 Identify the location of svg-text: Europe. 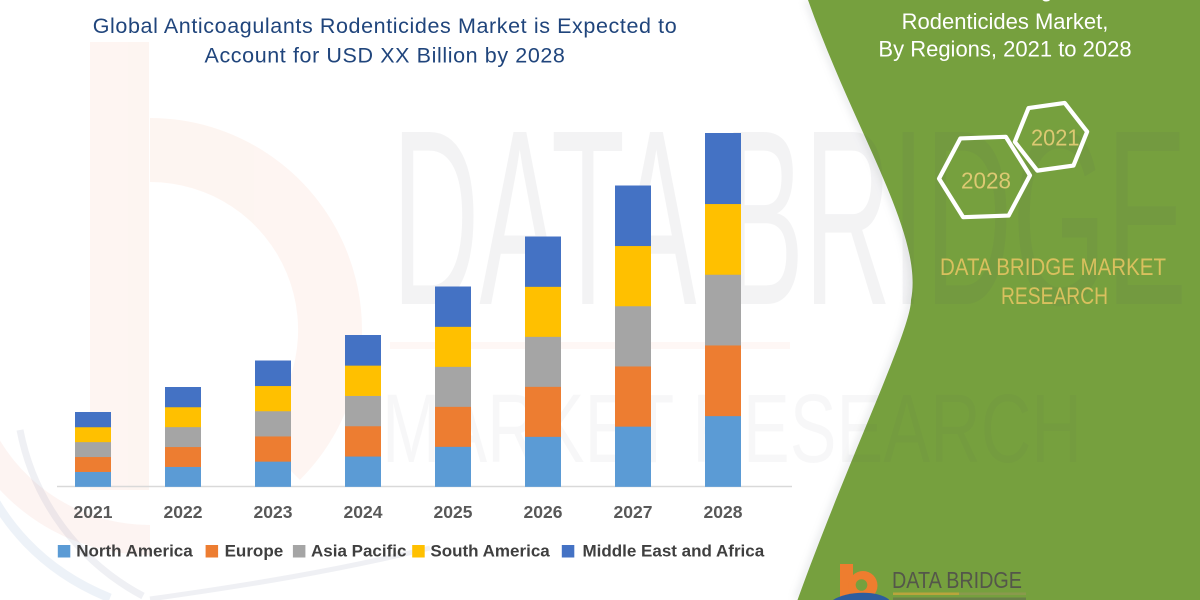
(254, 551).